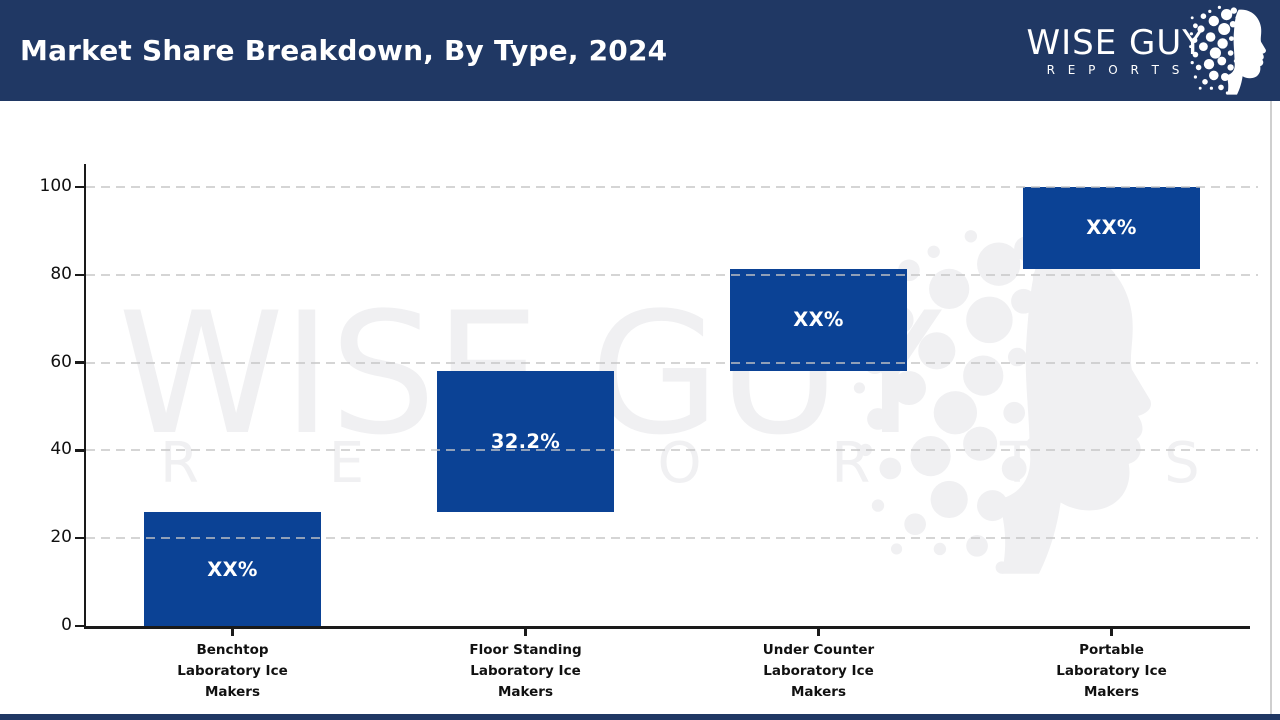 The height and width of the screenshot is (720, 1280). What do you see at coordinates (640, 717) in the screenshot?
I see `footer-bar` at bounding box center [640, 717].